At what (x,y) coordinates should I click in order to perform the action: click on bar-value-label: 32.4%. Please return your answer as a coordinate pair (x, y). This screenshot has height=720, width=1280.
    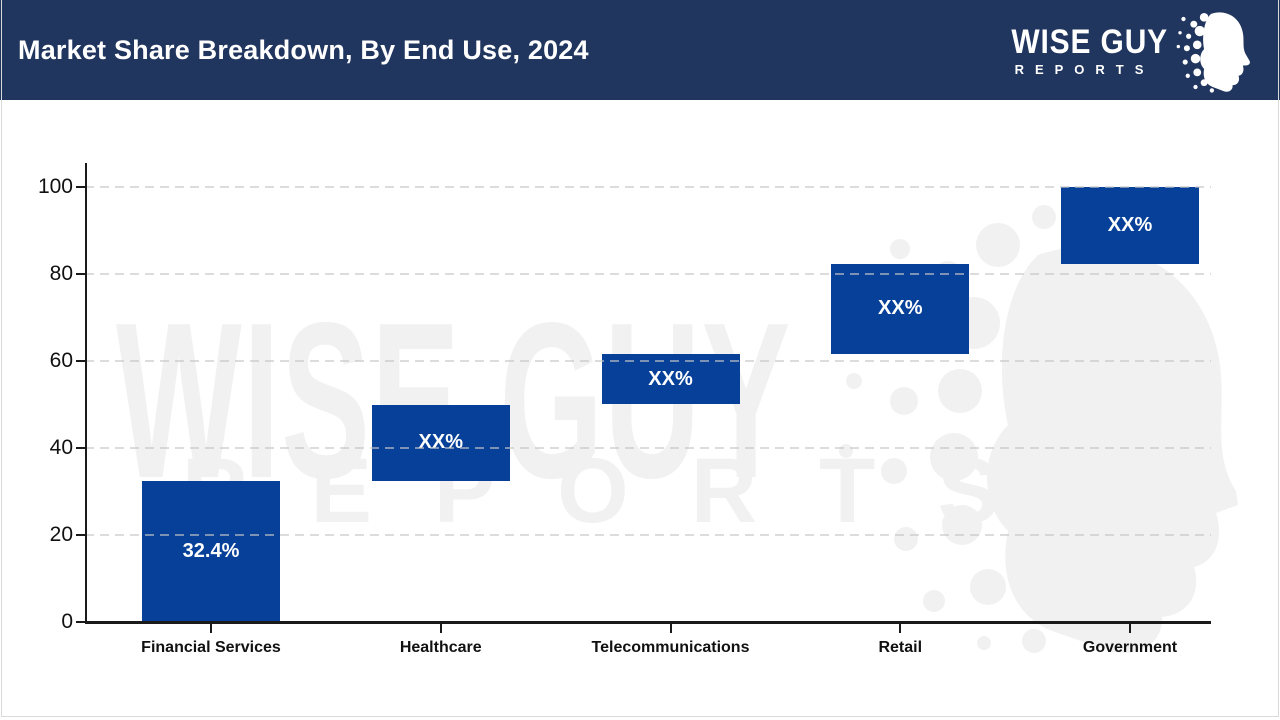
    Looking at the image, I should click on (211, 551).